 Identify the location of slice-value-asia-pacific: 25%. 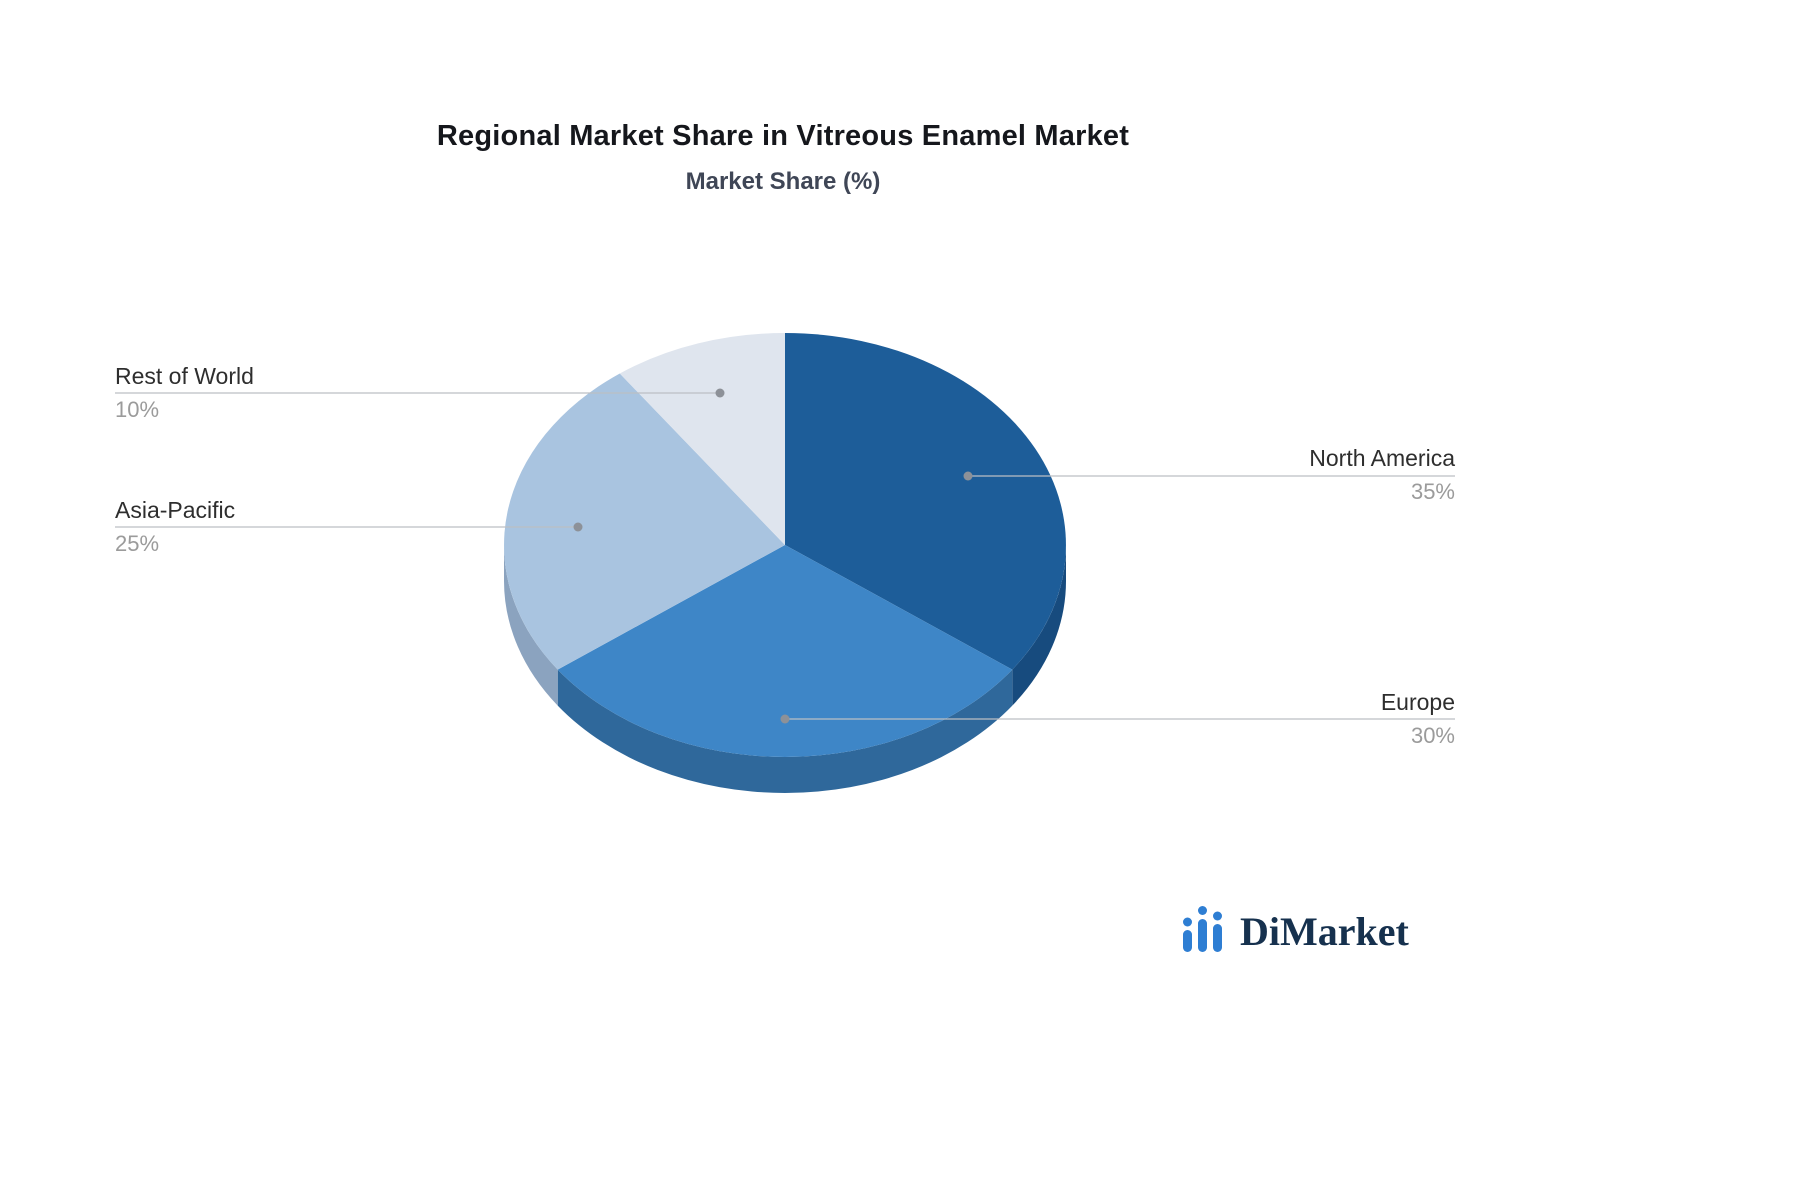
(137, 543).